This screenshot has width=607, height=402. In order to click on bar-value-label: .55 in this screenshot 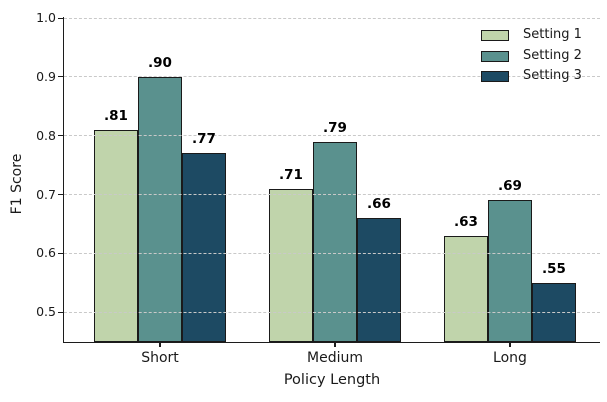, I will do `click(554, 268)`.